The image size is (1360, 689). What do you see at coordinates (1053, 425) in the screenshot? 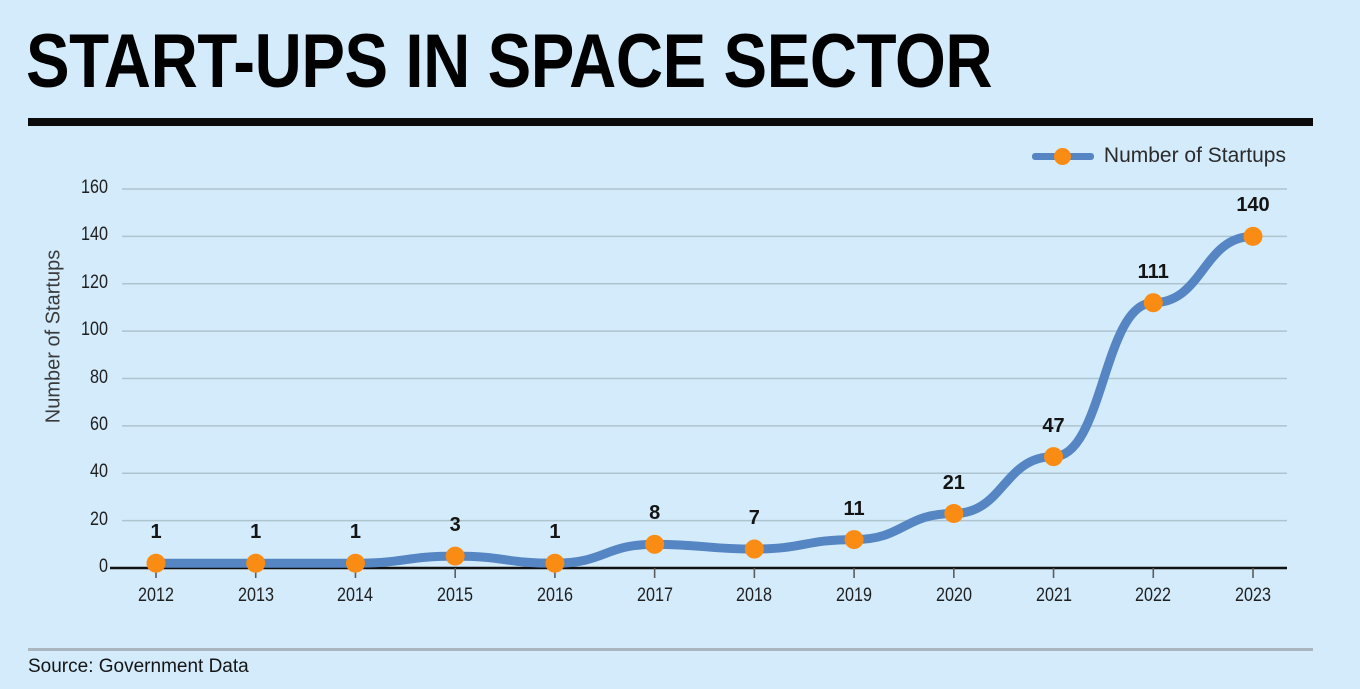
I see `data-point-label: 47` at bounding box center [1053, 425].